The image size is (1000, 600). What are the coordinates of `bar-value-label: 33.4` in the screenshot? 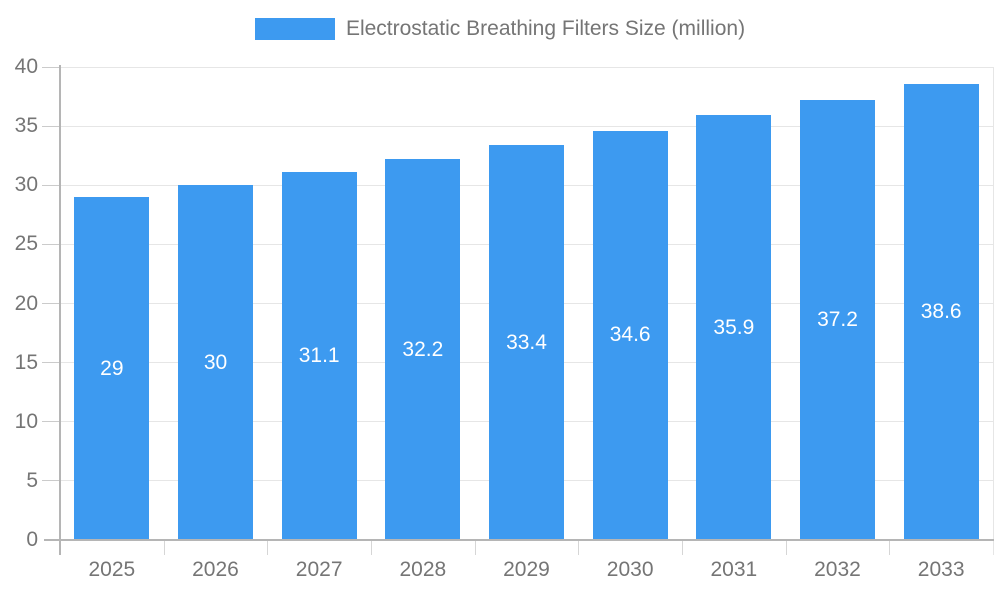 It's located at (526, 342).